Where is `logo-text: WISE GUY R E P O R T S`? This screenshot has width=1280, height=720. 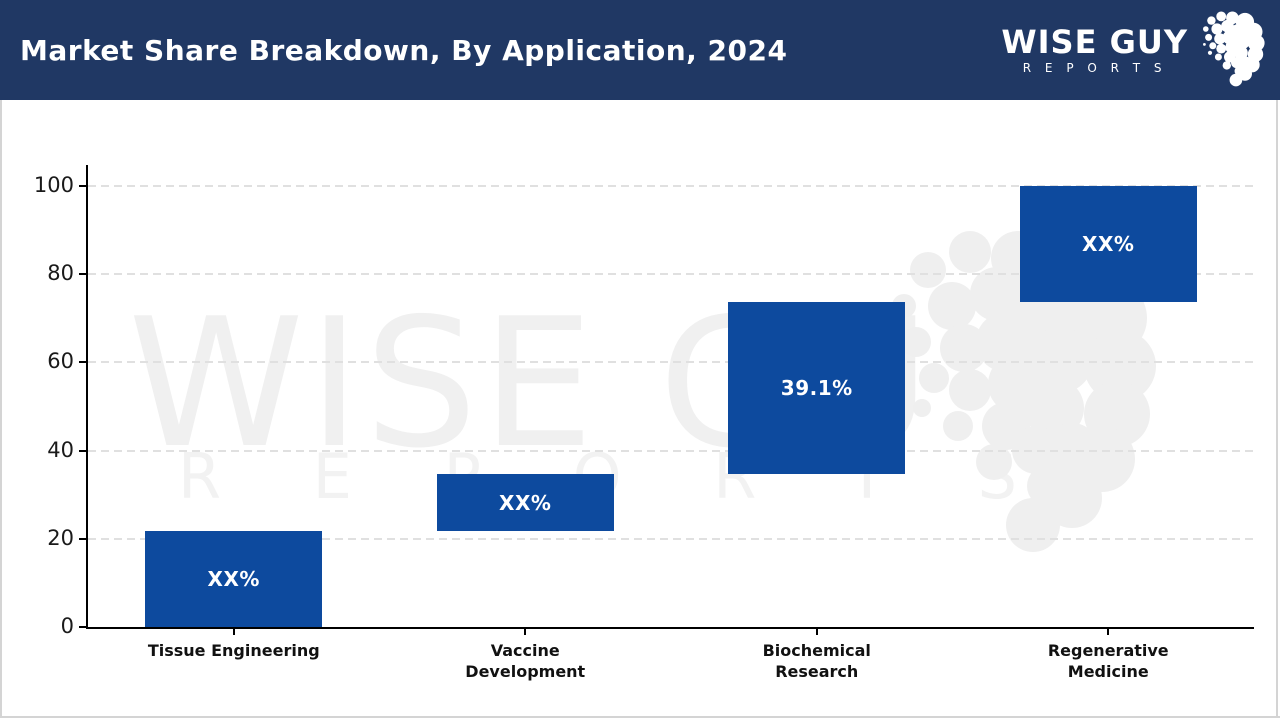
logo-text: WISE GUY R E P O R T S is located at coordinates (1094, 50).